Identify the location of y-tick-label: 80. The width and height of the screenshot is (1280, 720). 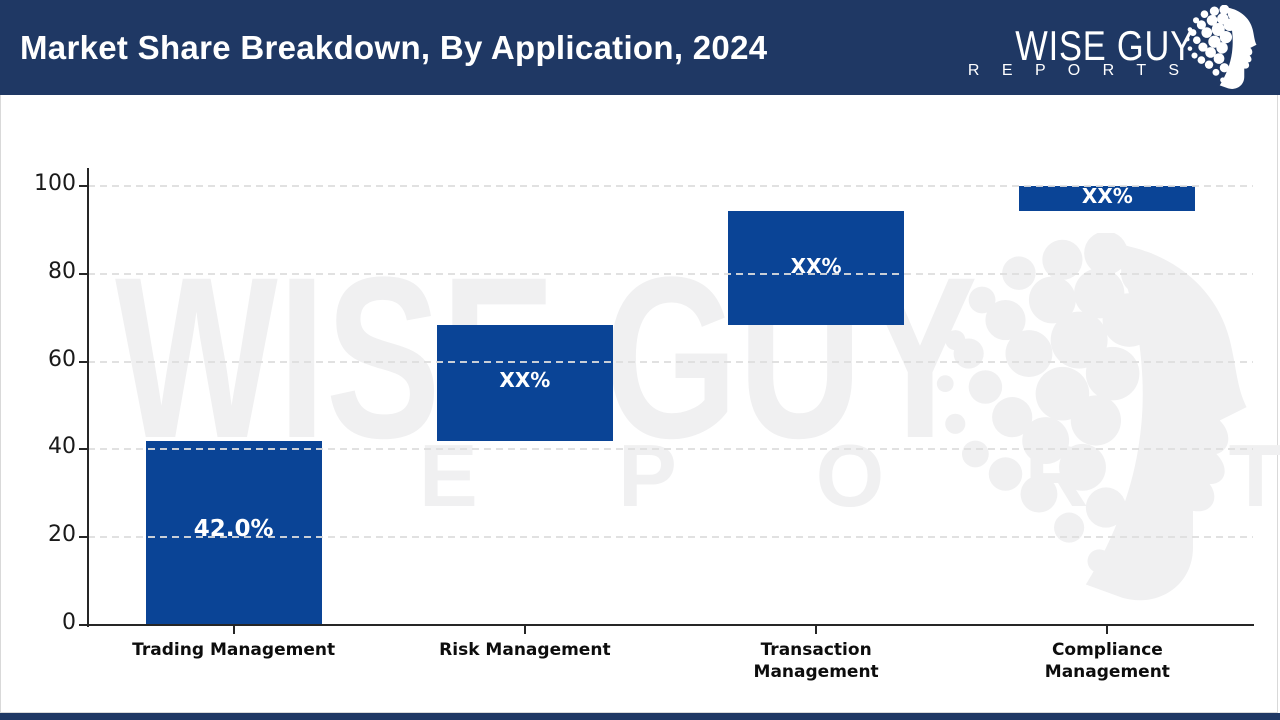
(62, 271).